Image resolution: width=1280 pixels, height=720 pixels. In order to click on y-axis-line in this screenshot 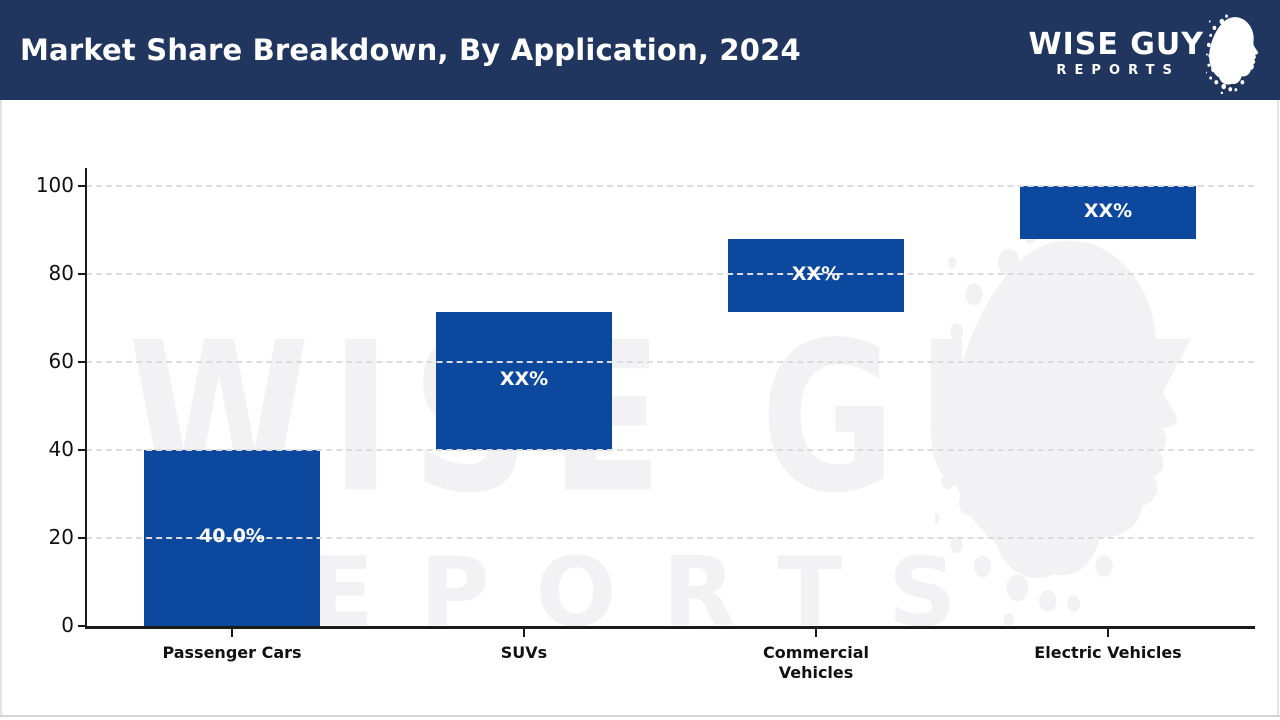, I will do `click(86, 398)`.